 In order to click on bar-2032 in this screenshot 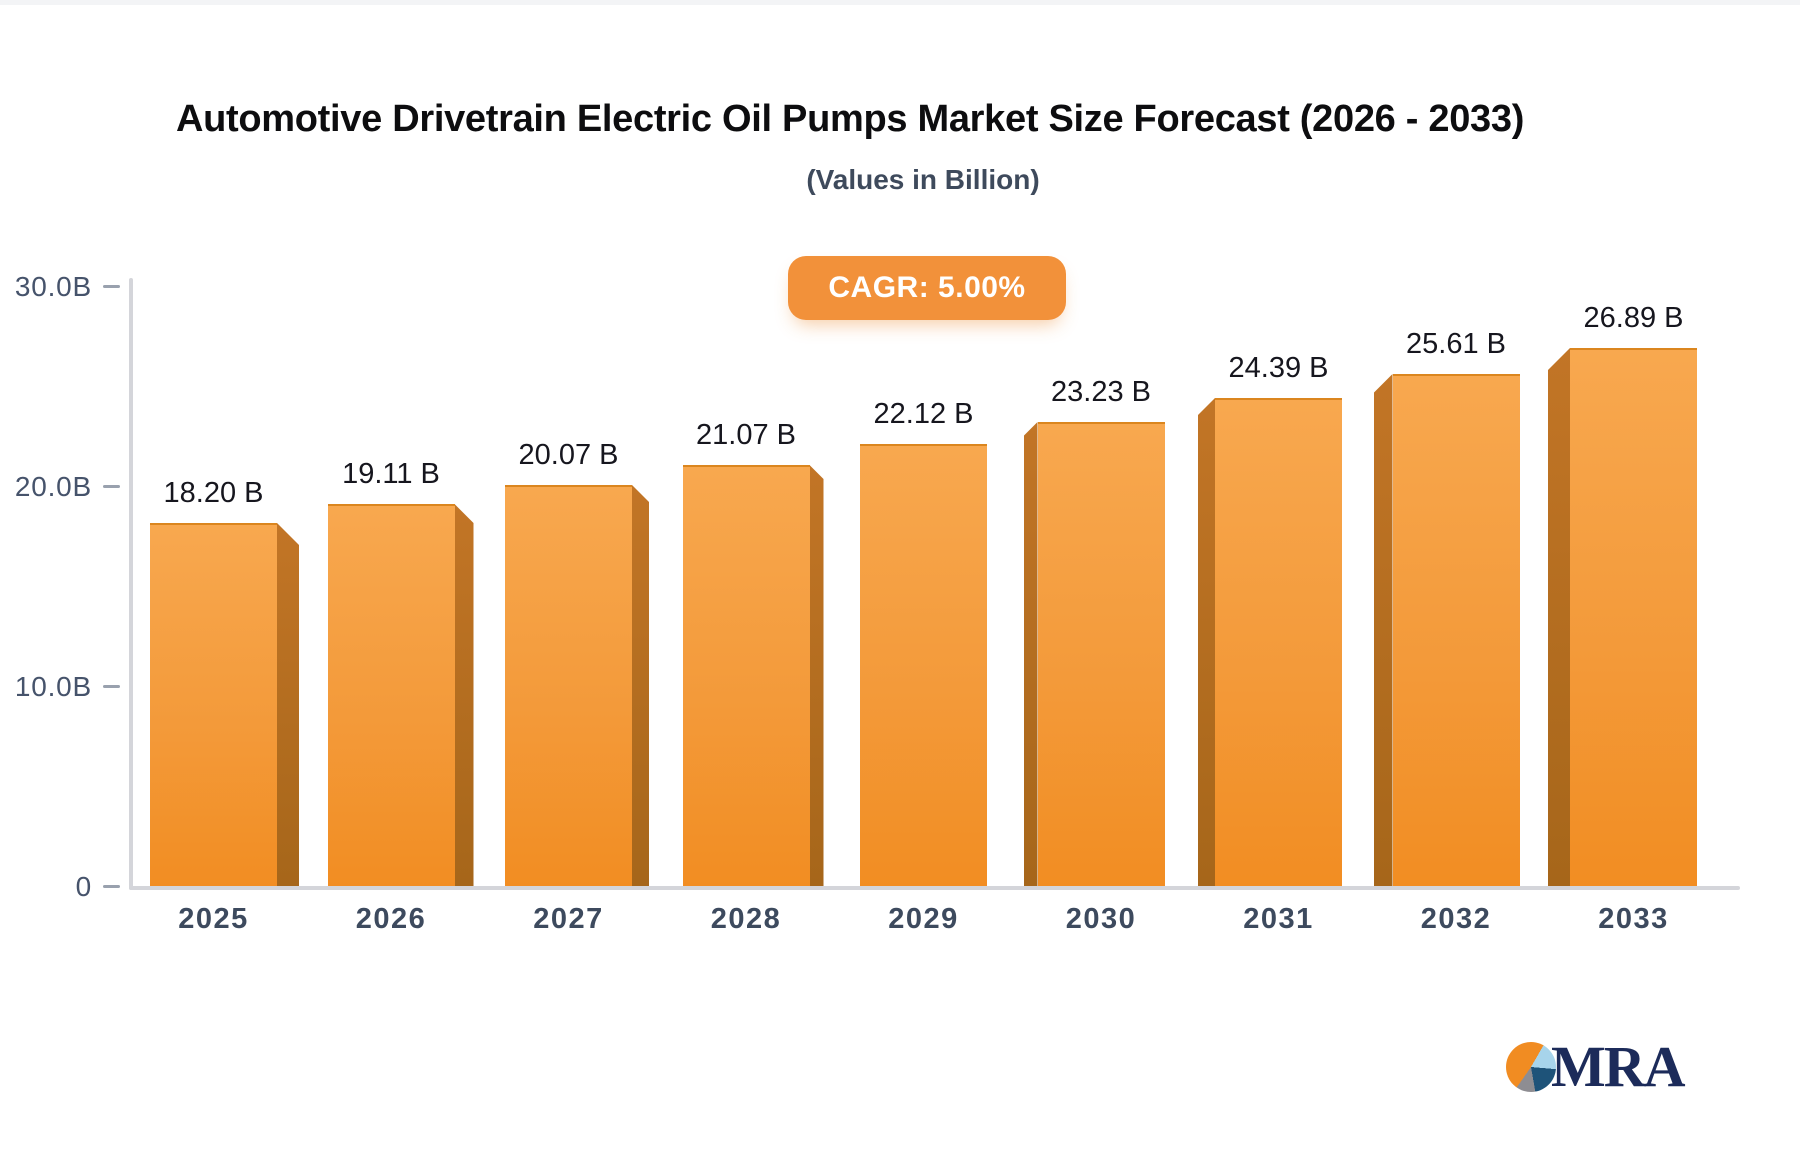, I will do `click(1456, 631)`.